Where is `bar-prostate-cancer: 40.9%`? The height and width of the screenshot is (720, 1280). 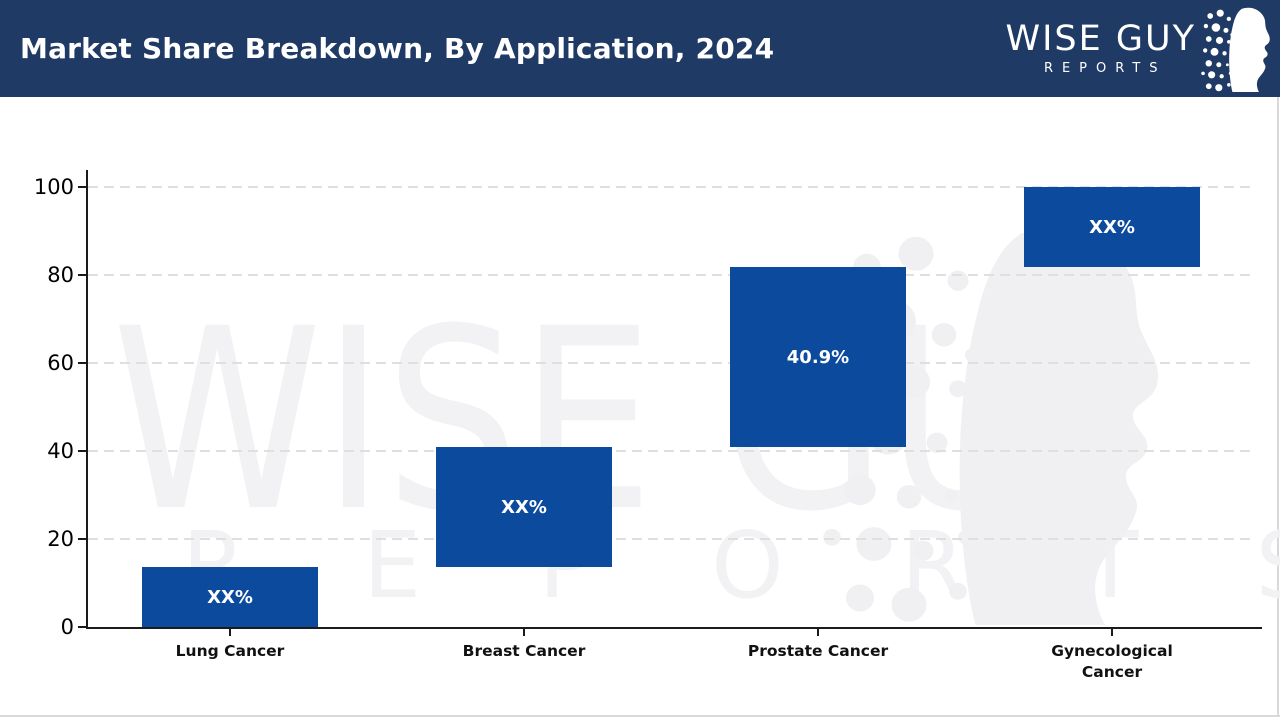
bar-prostate-cancer: 40.9% is located at coordinates (818, 357).